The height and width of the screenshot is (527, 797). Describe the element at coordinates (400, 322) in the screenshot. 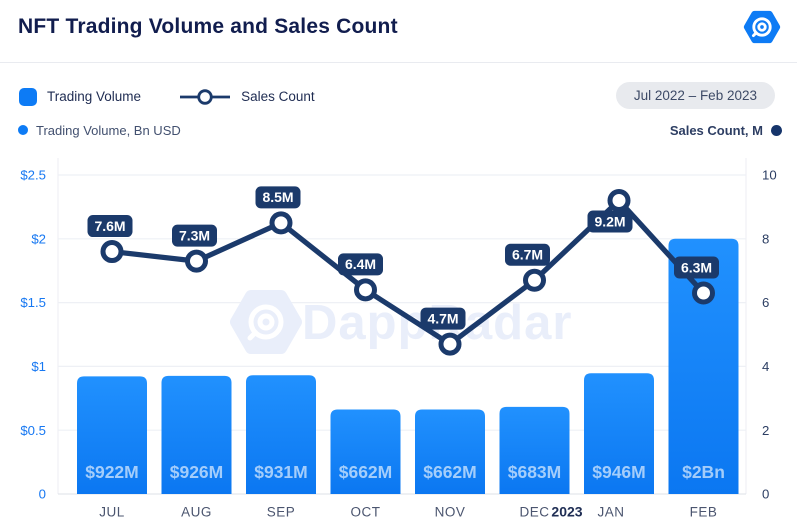

I see `watermark: DappRadar` at that location.